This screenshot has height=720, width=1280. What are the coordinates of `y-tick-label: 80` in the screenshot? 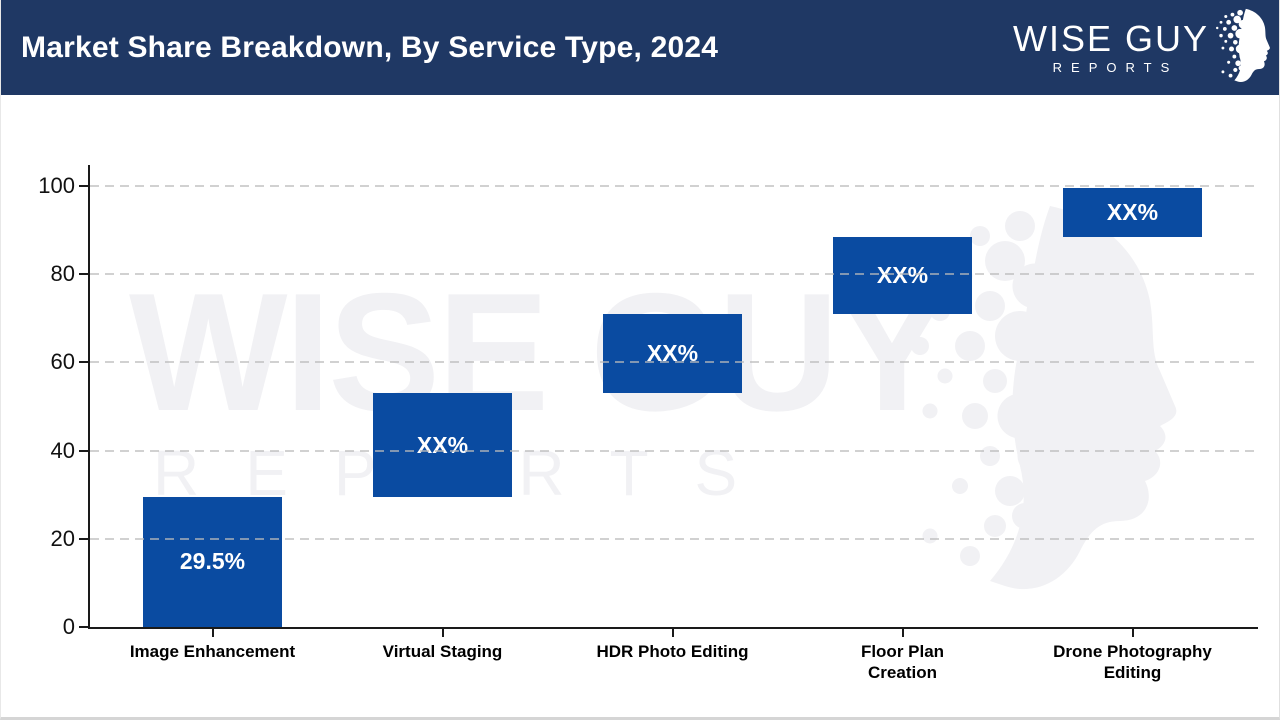 It's located at (62, 274).